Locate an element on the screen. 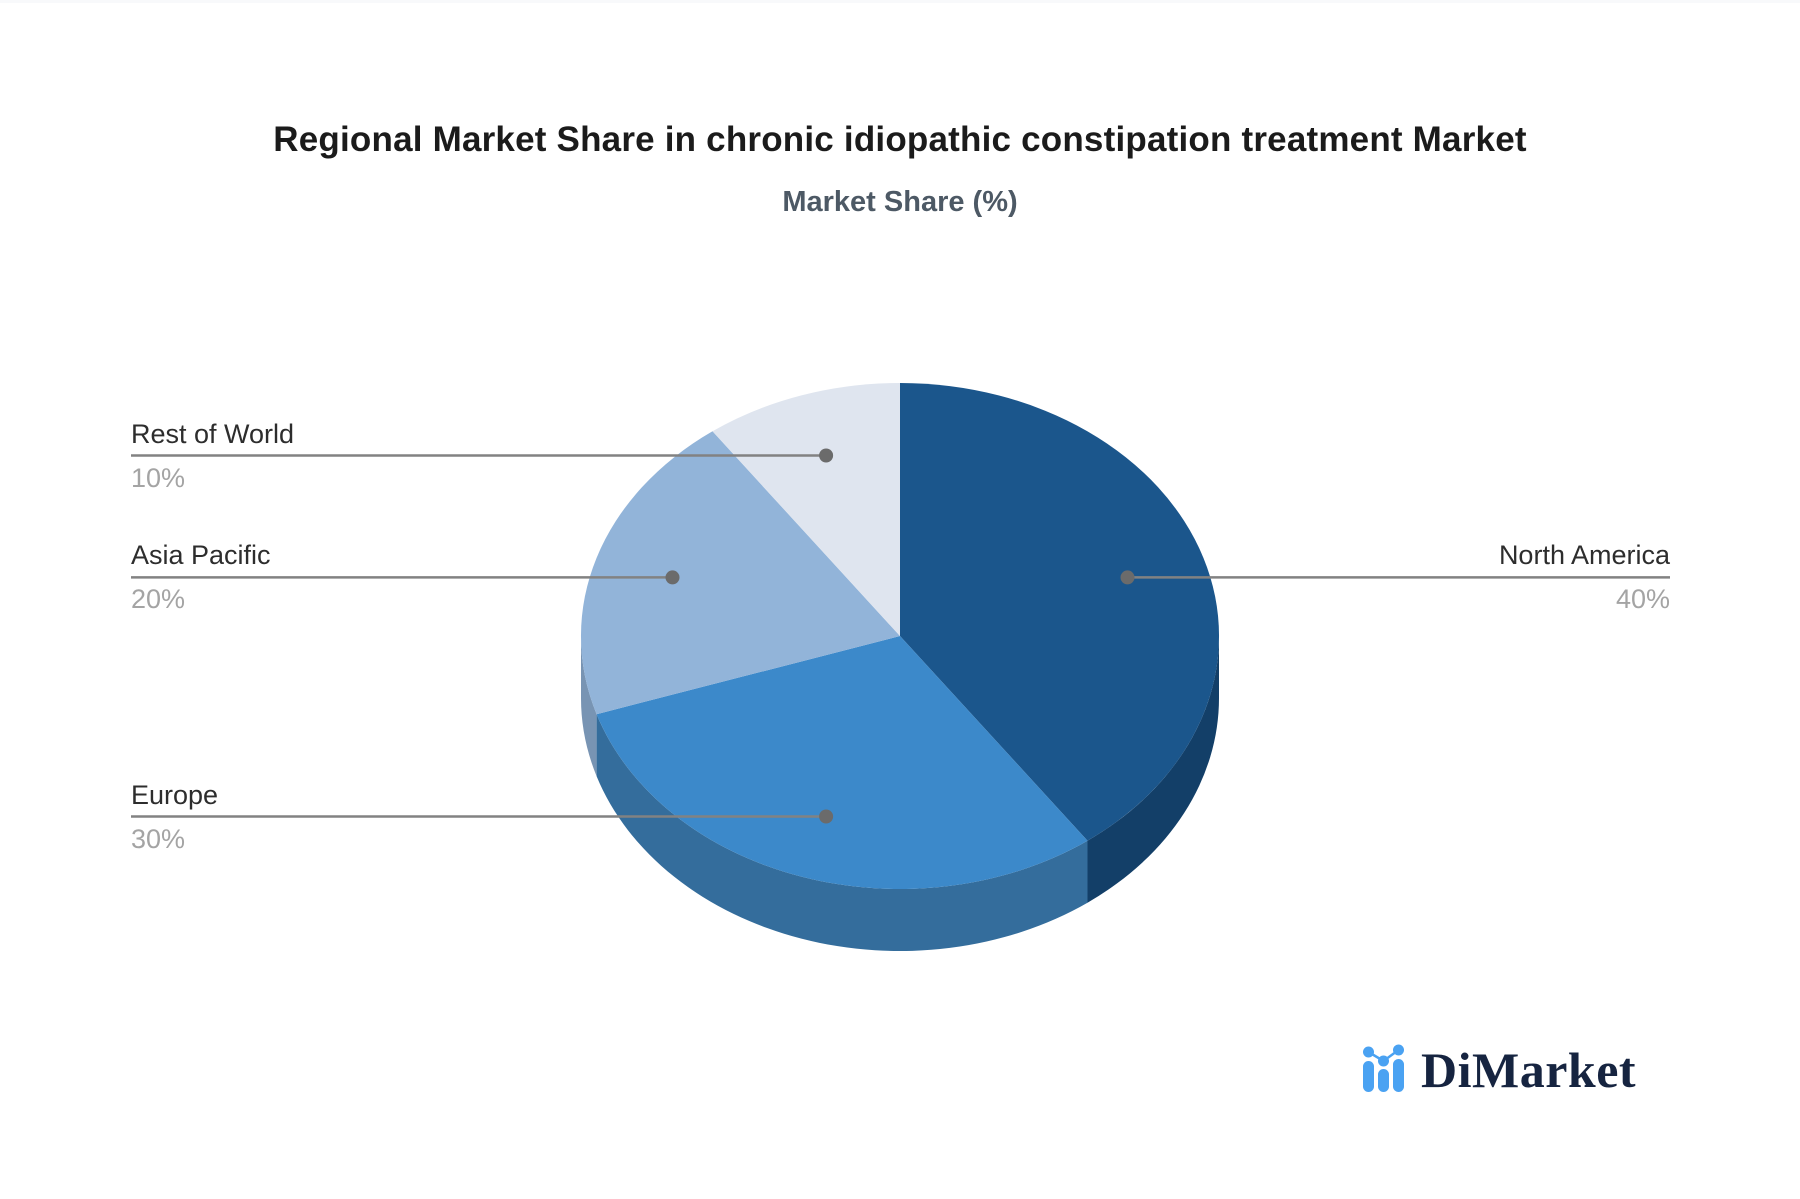 This screenshot has width=1800, height=1199. callout-north-america: North America 40% is located at coordinates (1584, 577).